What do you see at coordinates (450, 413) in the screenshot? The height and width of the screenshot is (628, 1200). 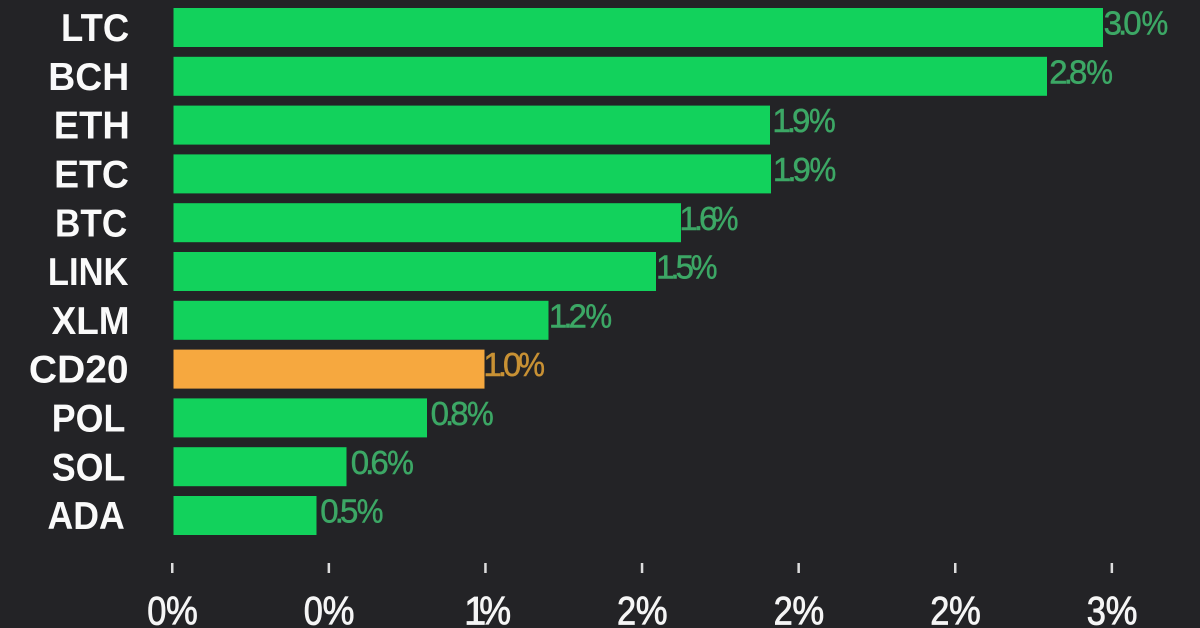 I see `svg-text: 0.8` at bounding box center [450, 413].